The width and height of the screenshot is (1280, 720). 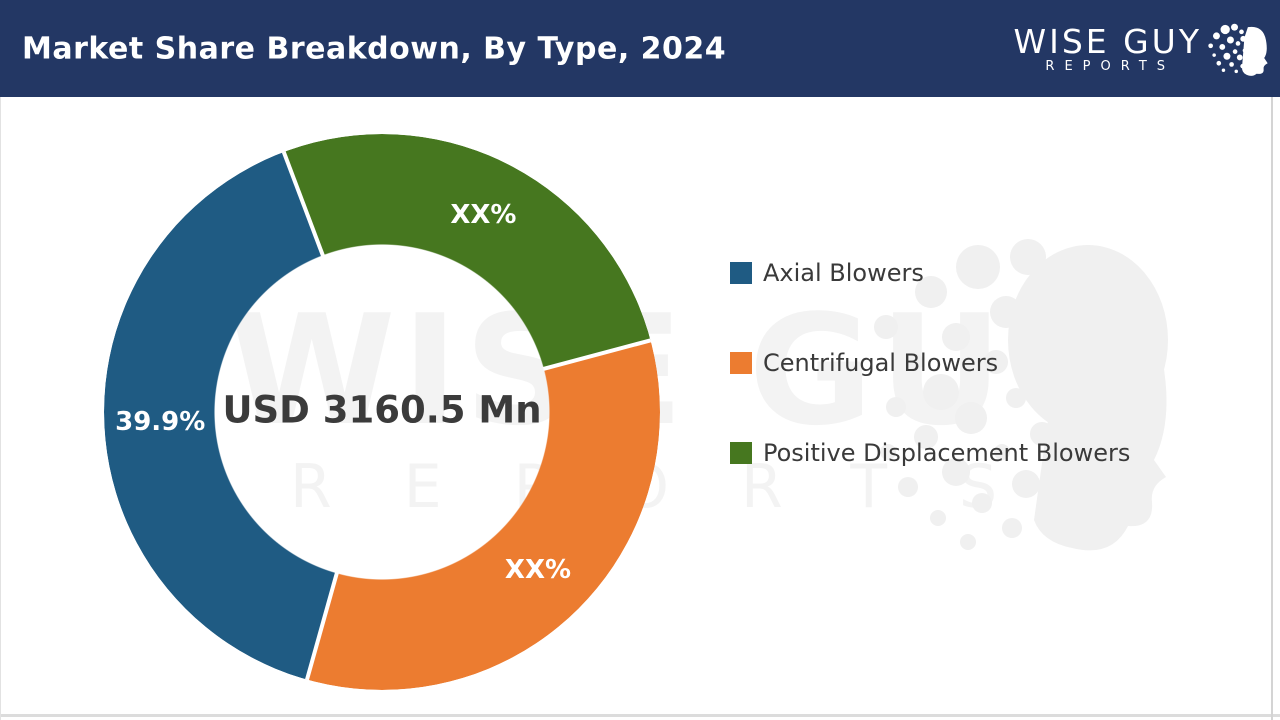 What do you see at coordinates (1110, 66) in the screenshot?
I see `logo-reports-text: REPORTS` at bounding box center [1110, 66].